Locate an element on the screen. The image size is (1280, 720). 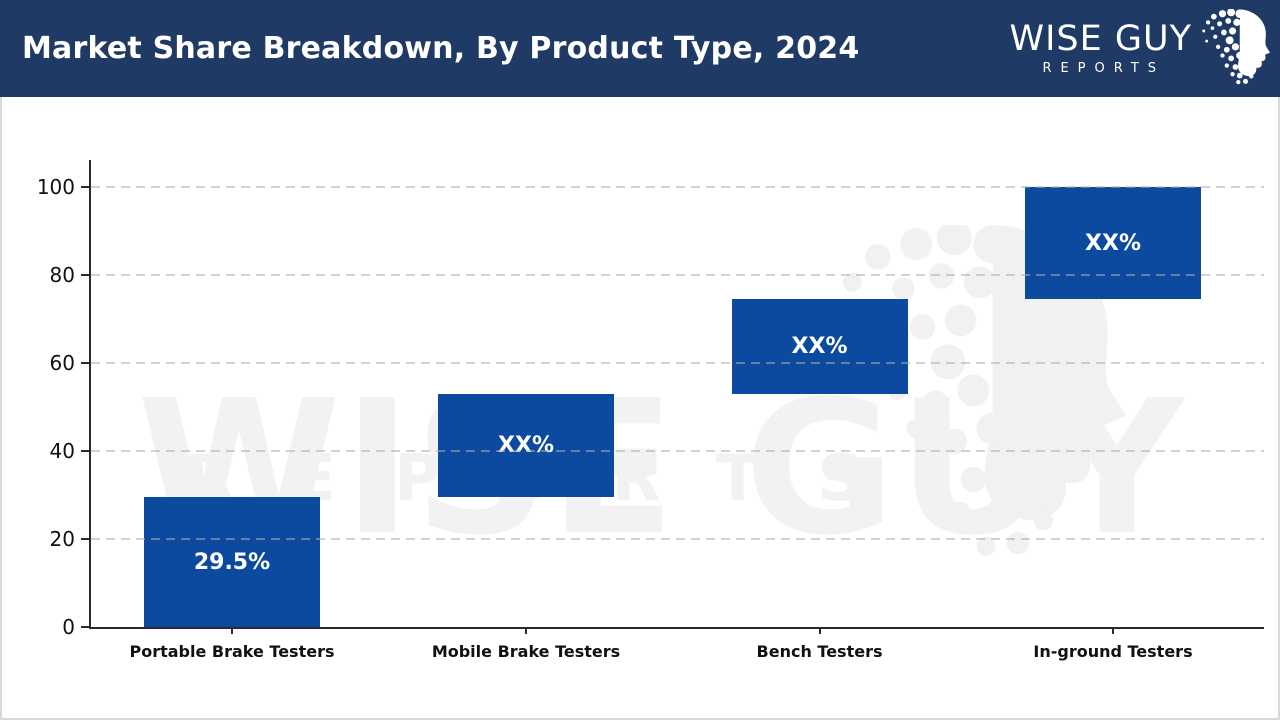
logo-primary-text: WISE GUY is located at coordinates (1100, 38).